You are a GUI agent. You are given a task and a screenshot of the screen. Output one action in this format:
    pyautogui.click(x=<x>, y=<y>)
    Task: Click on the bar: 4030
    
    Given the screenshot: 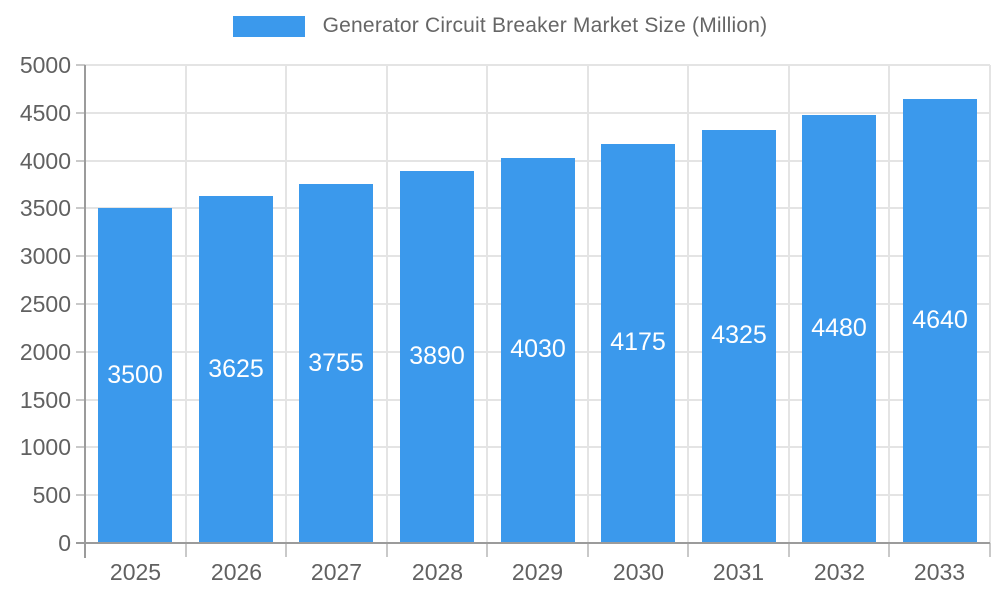 What is the action you would take?
    pyautogui.click(x=538, y=349)
    